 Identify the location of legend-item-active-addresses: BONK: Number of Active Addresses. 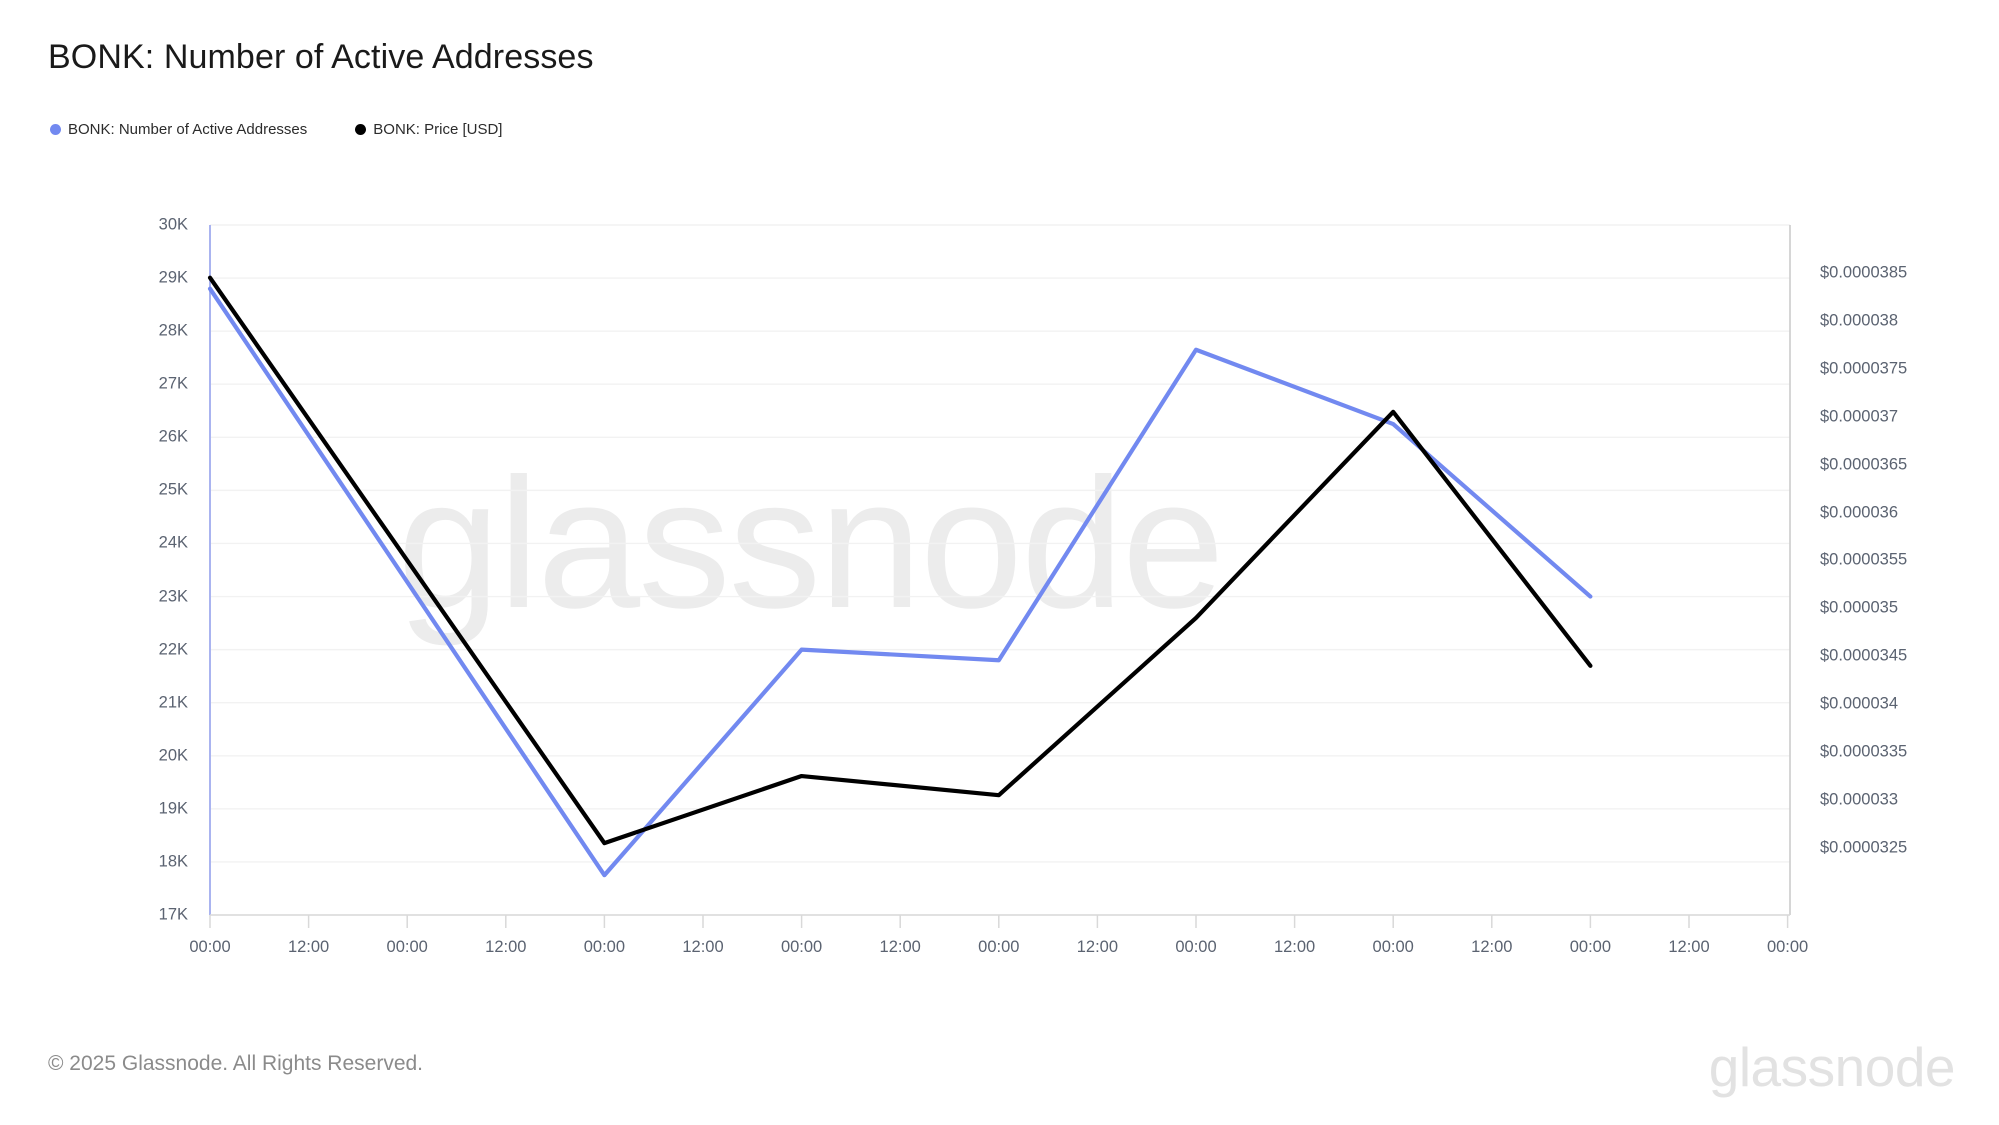
(178, 129).